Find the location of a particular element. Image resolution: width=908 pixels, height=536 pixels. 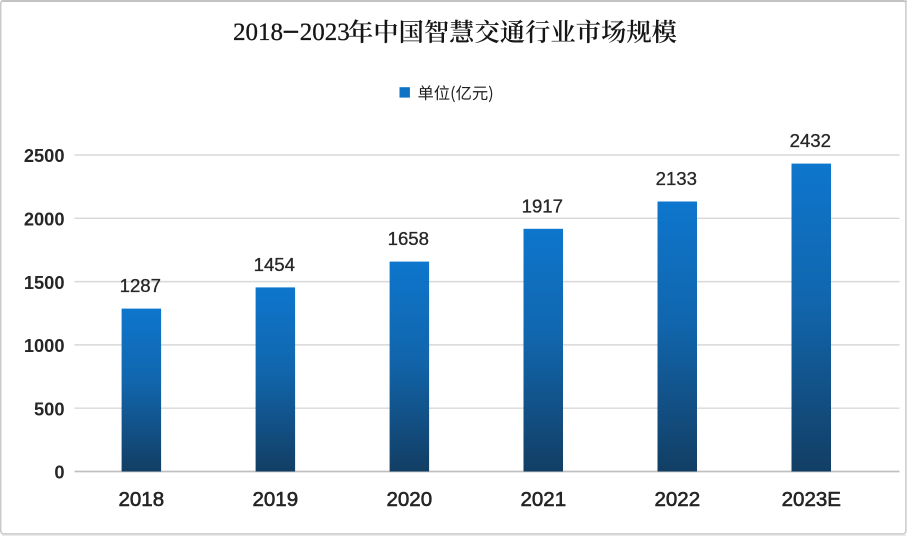

svg-text: 2000 is located at coordinates (44, 219).